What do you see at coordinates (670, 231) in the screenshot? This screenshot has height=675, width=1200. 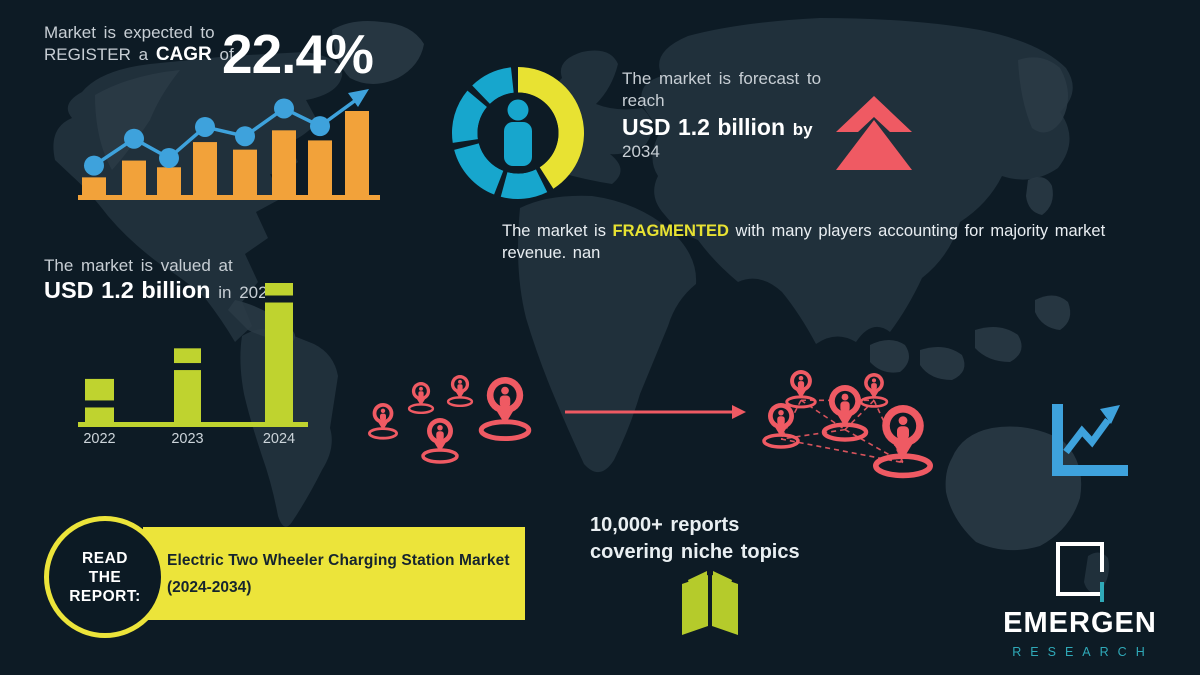 I see `fragmented-highlight: FRAGMENTED` at bounding box center [670, 231].